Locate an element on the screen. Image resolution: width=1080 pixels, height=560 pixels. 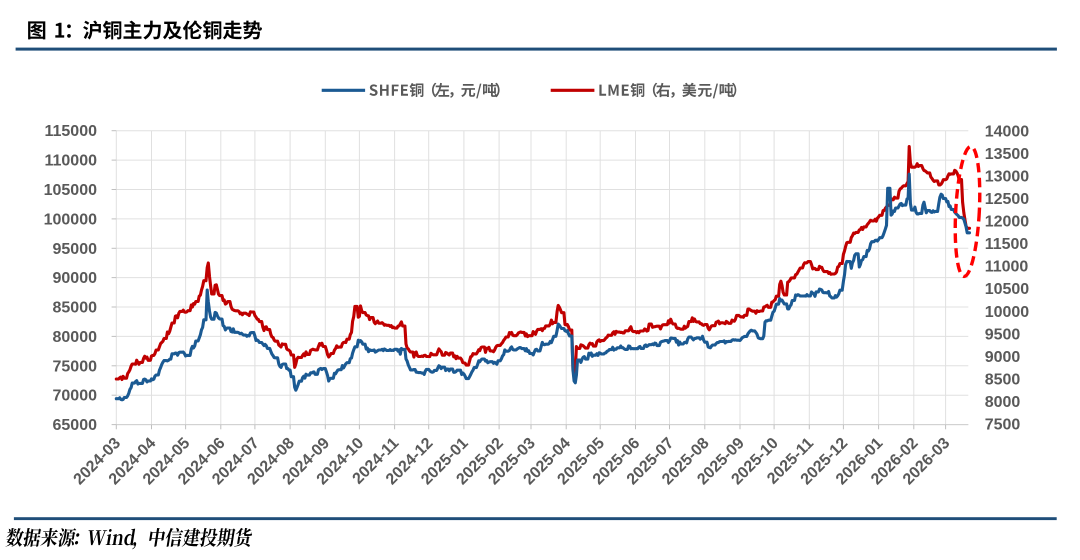
svg-text: 105000 is located at coordinates (70, 190).